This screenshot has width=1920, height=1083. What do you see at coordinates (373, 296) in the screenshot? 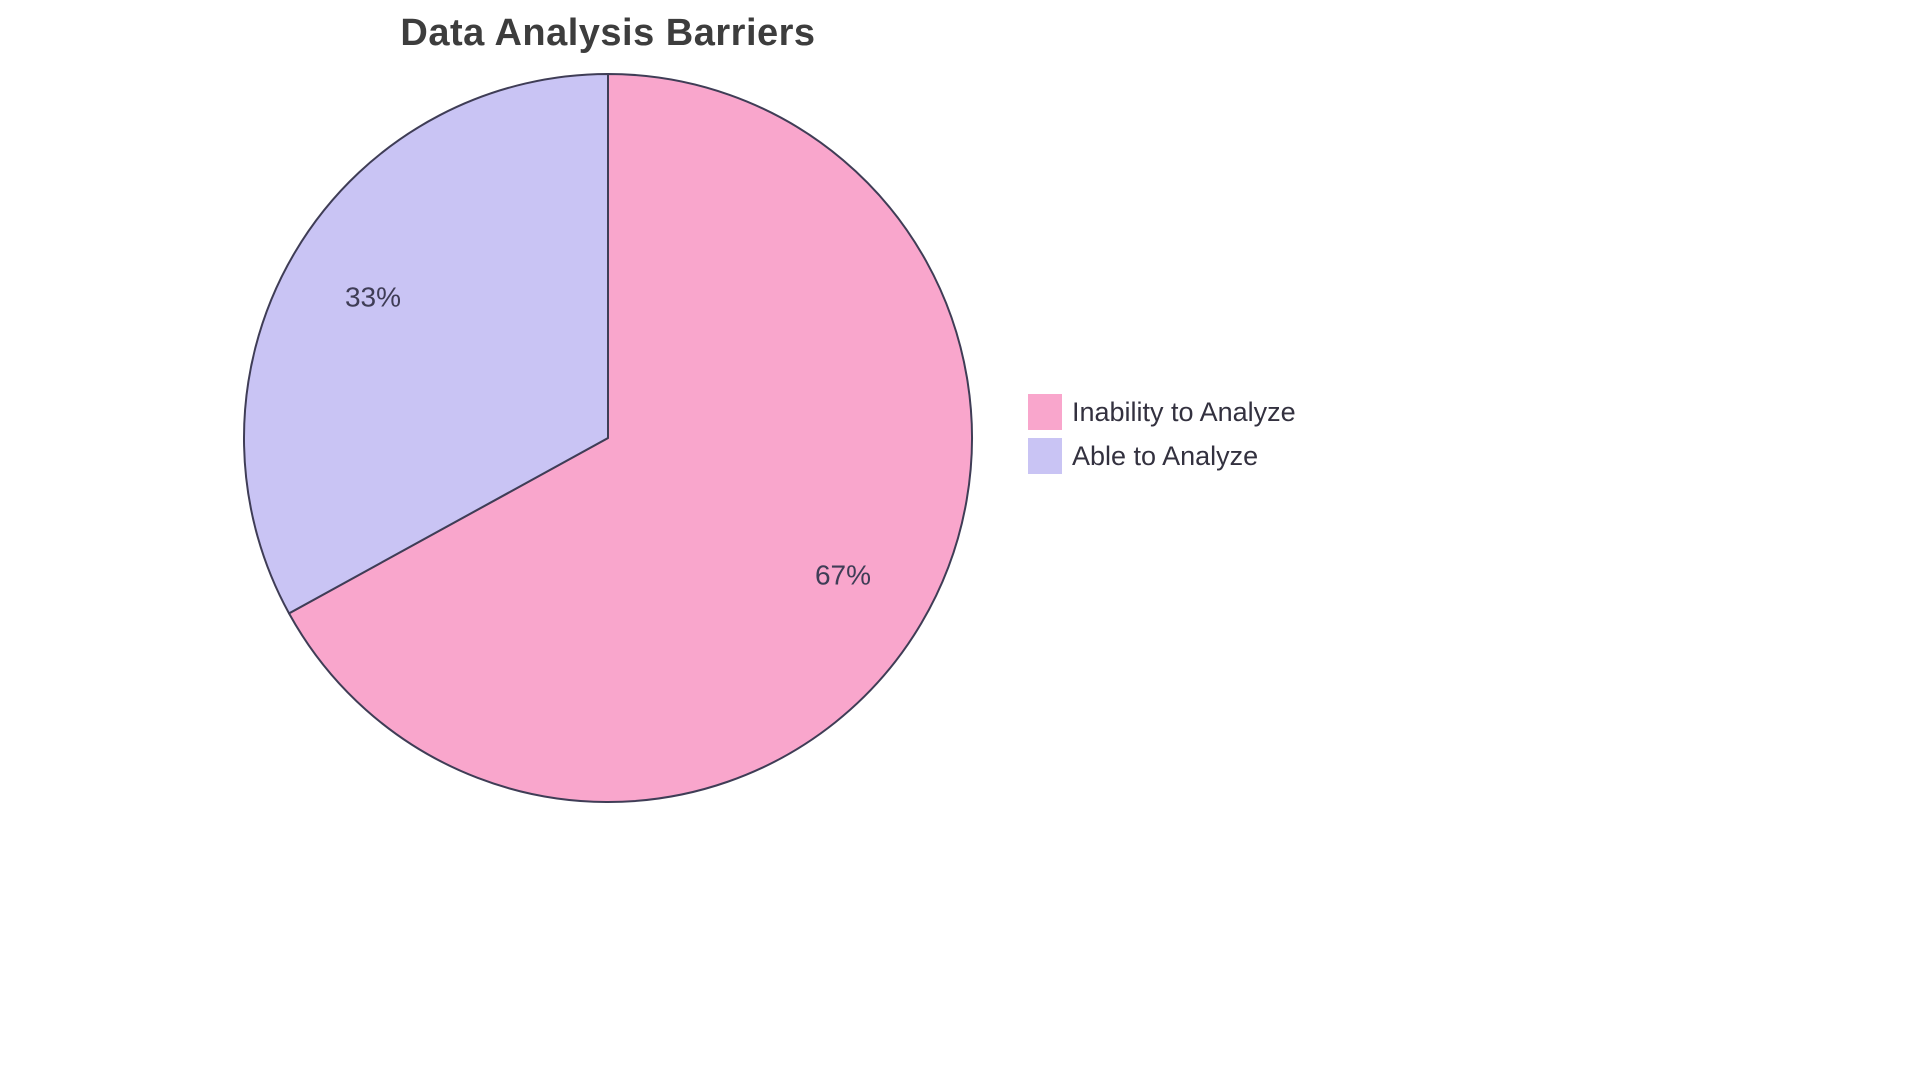
I see `slice-percent-label-1: 33%` at bounding box center [373, 296].